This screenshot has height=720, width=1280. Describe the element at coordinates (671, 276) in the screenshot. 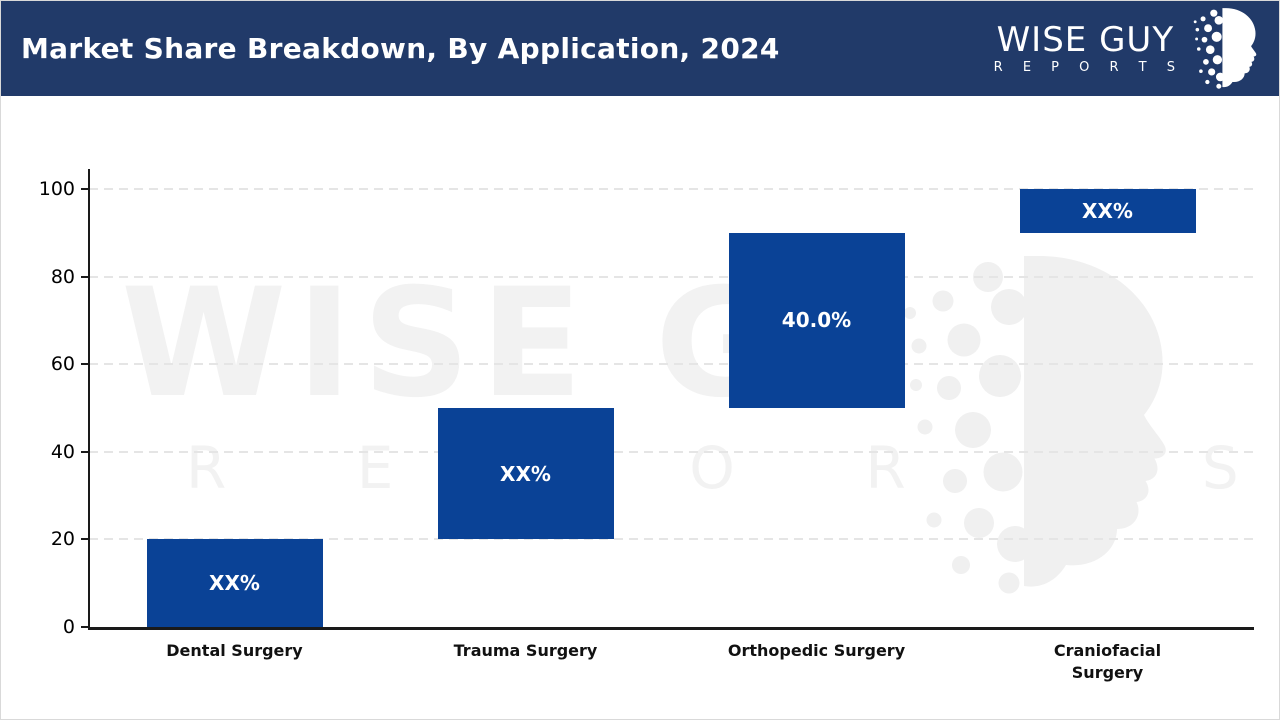

I see `gridline-y80` at that location.